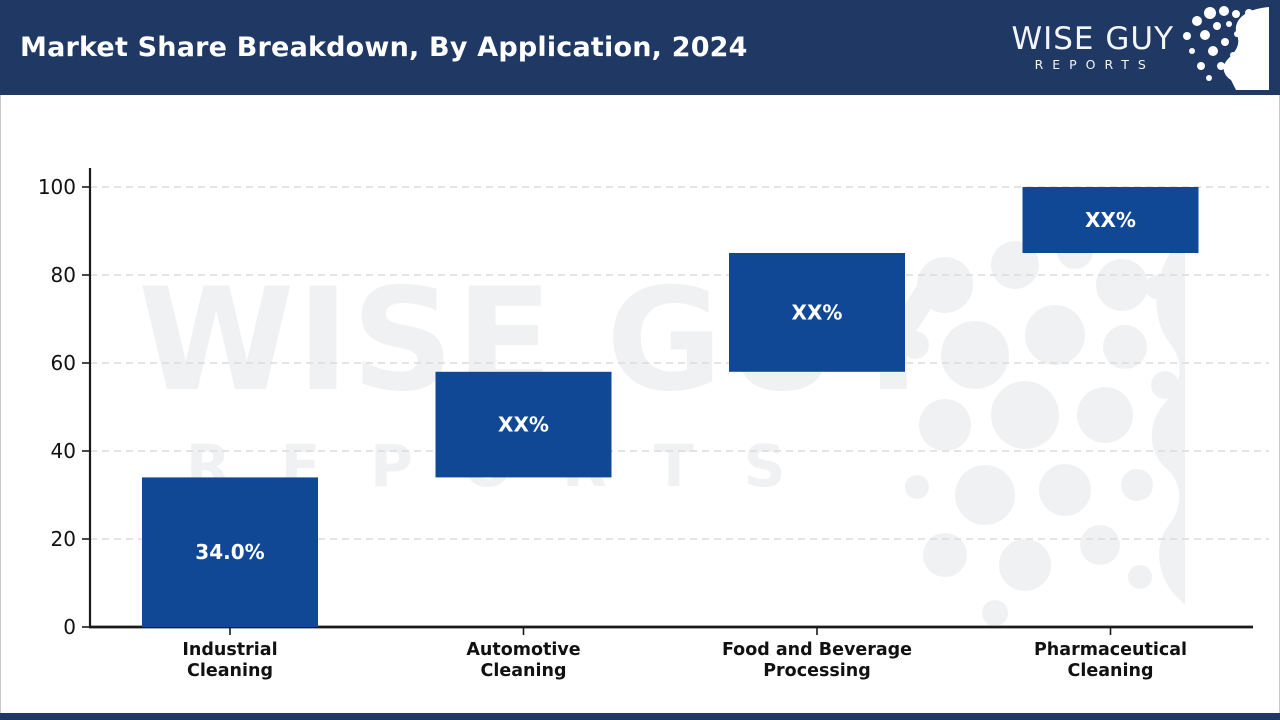 This screenshot has height=720, width=1280. I want to click on y-tick-label: 0, so click(69, 627).